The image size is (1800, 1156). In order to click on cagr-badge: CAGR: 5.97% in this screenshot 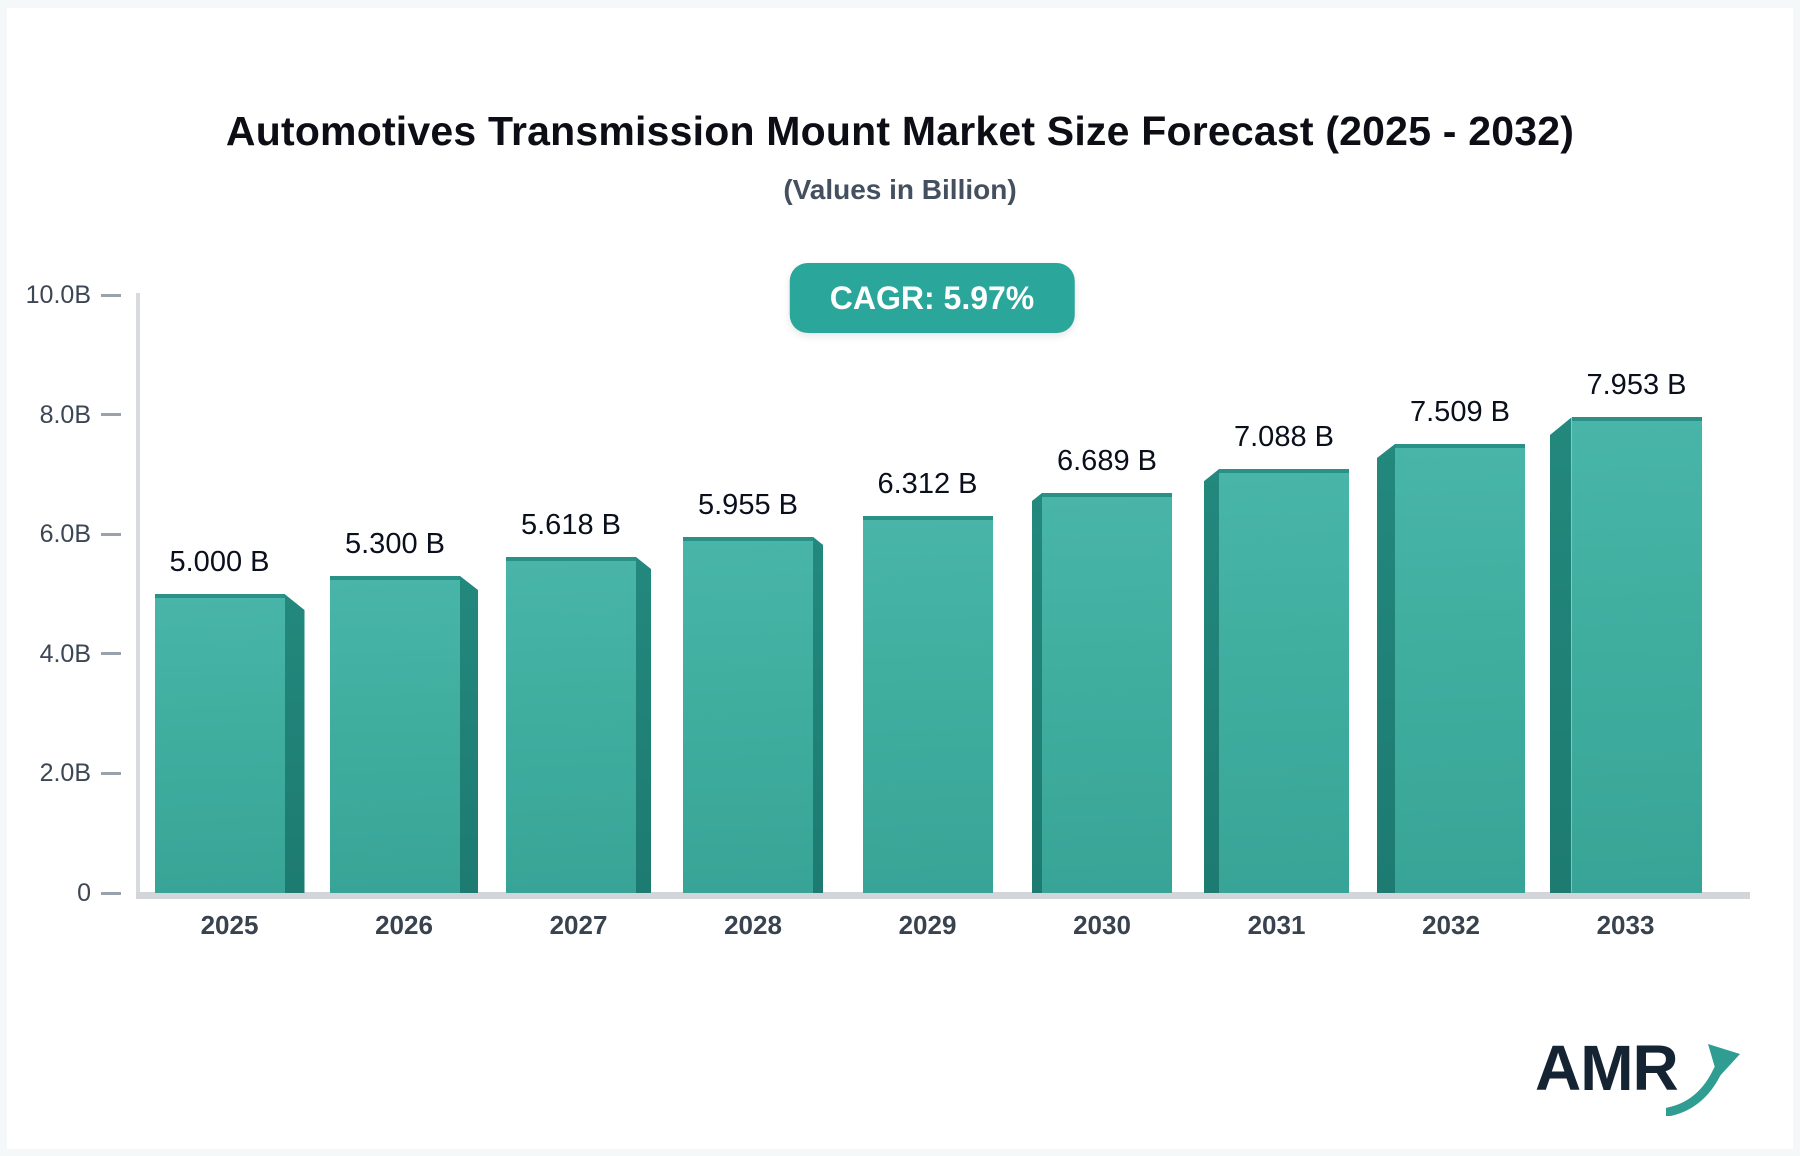, I will do `click(932, 298)`.